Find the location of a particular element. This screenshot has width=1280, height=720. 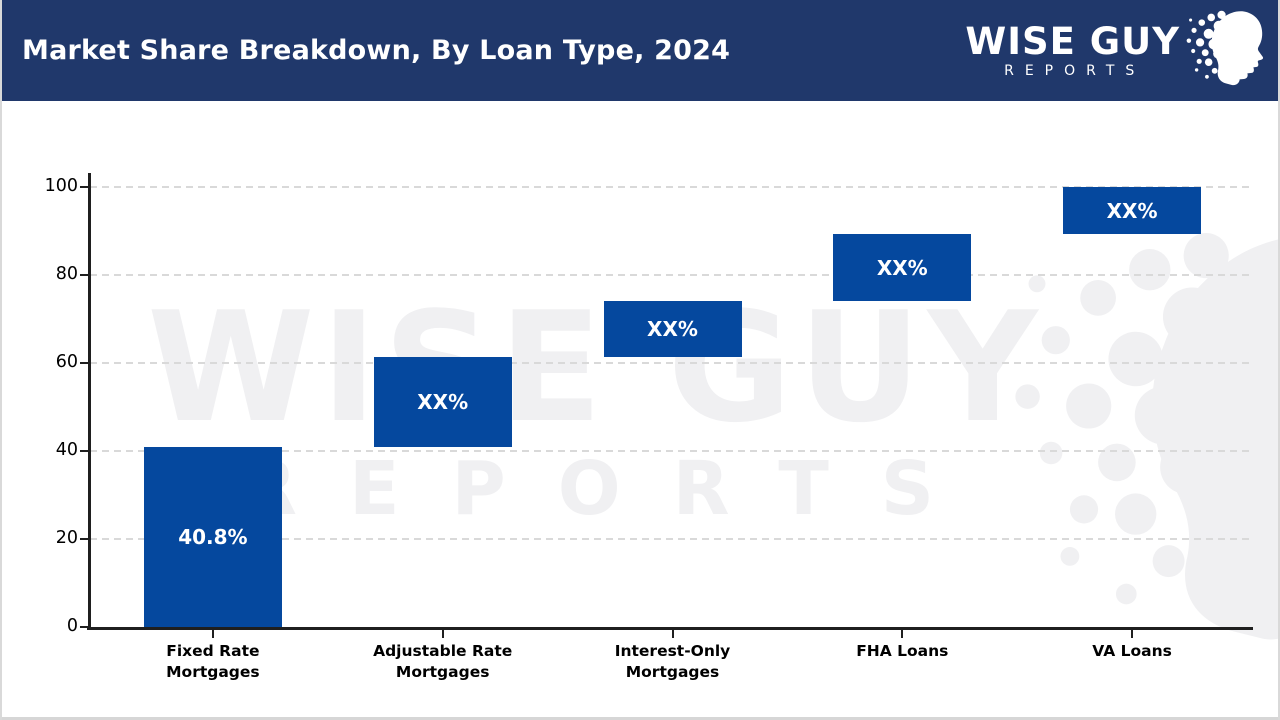

y-tick-label: 80 is located at coordinates (66, 274).